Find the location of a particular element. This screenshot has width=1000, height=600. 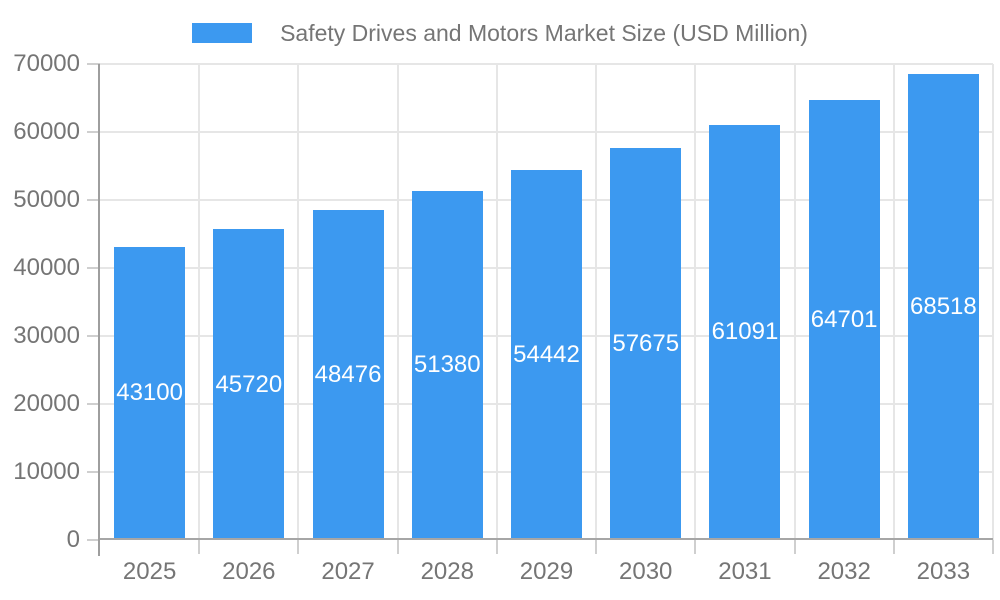

bar-2028 is located at coordinates (447, 365).